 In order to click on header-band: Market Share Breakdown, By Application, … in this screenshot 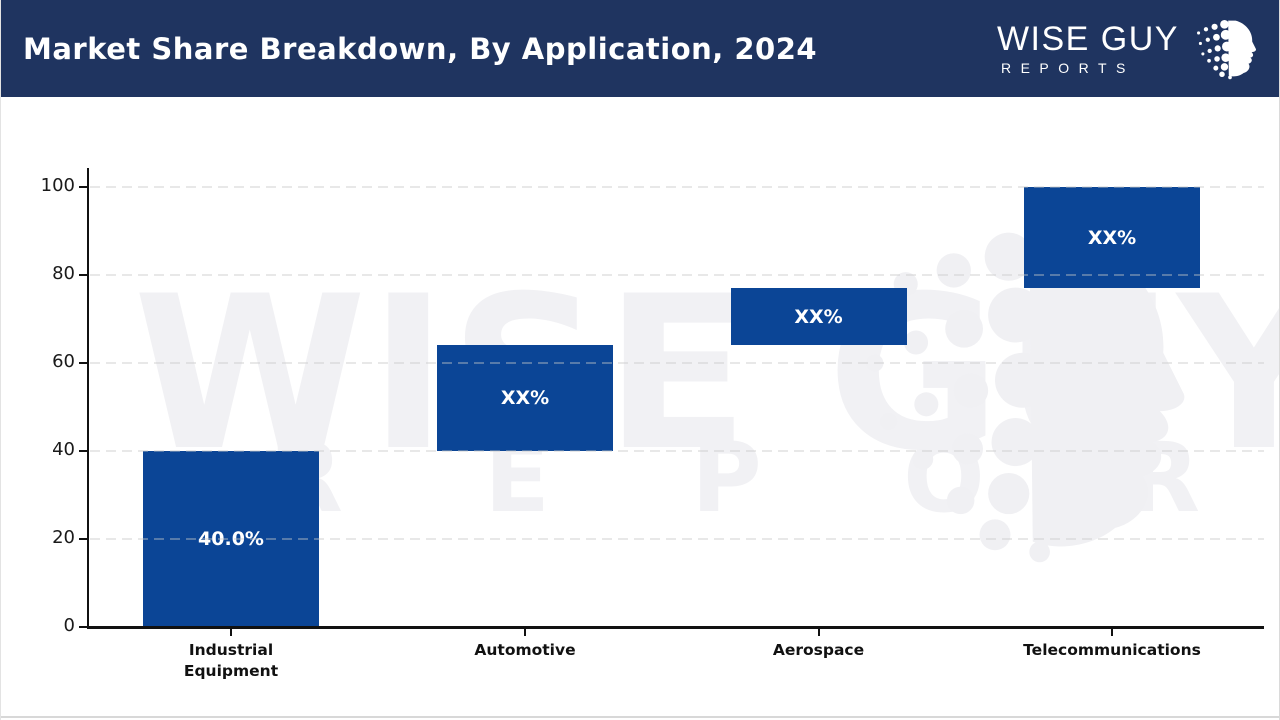, I will do `click(640, 48)`.